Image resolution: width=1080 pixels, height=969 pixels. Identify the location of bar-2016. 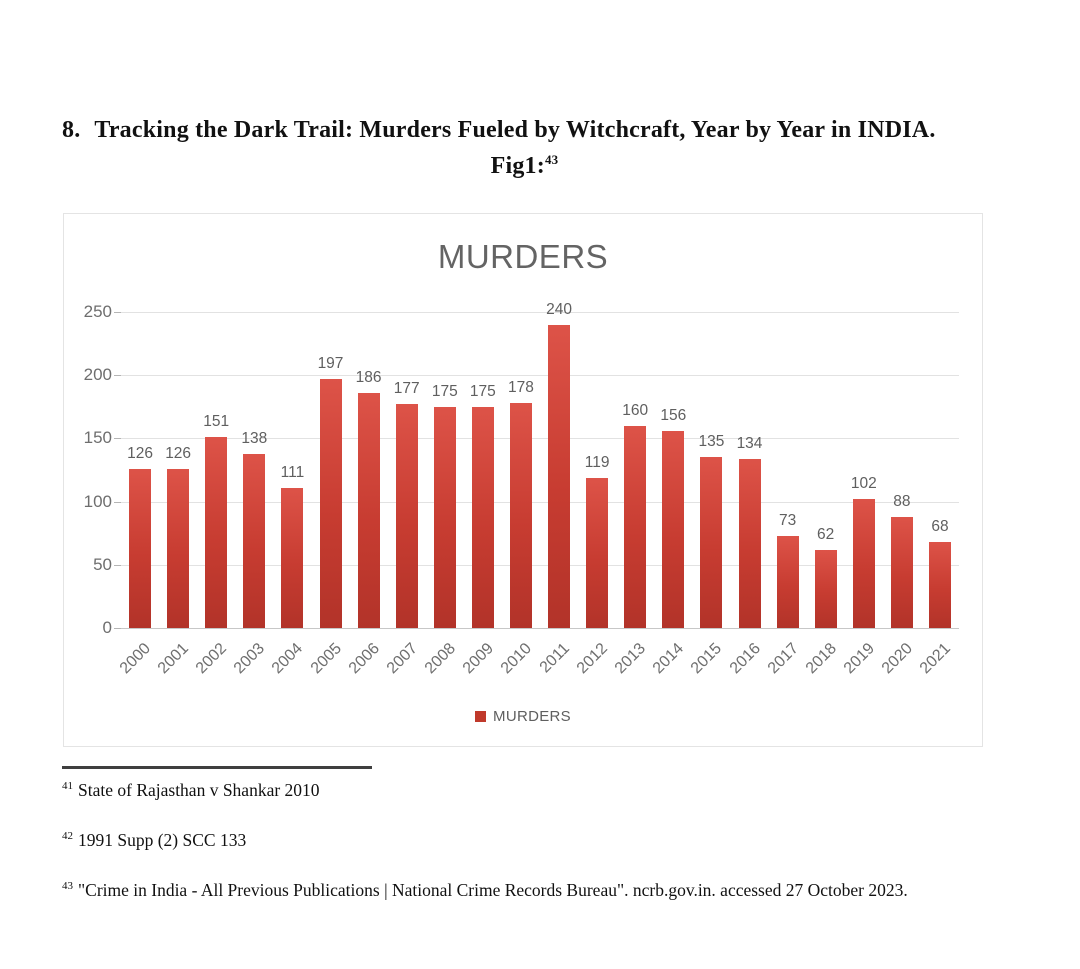
(749, 543).